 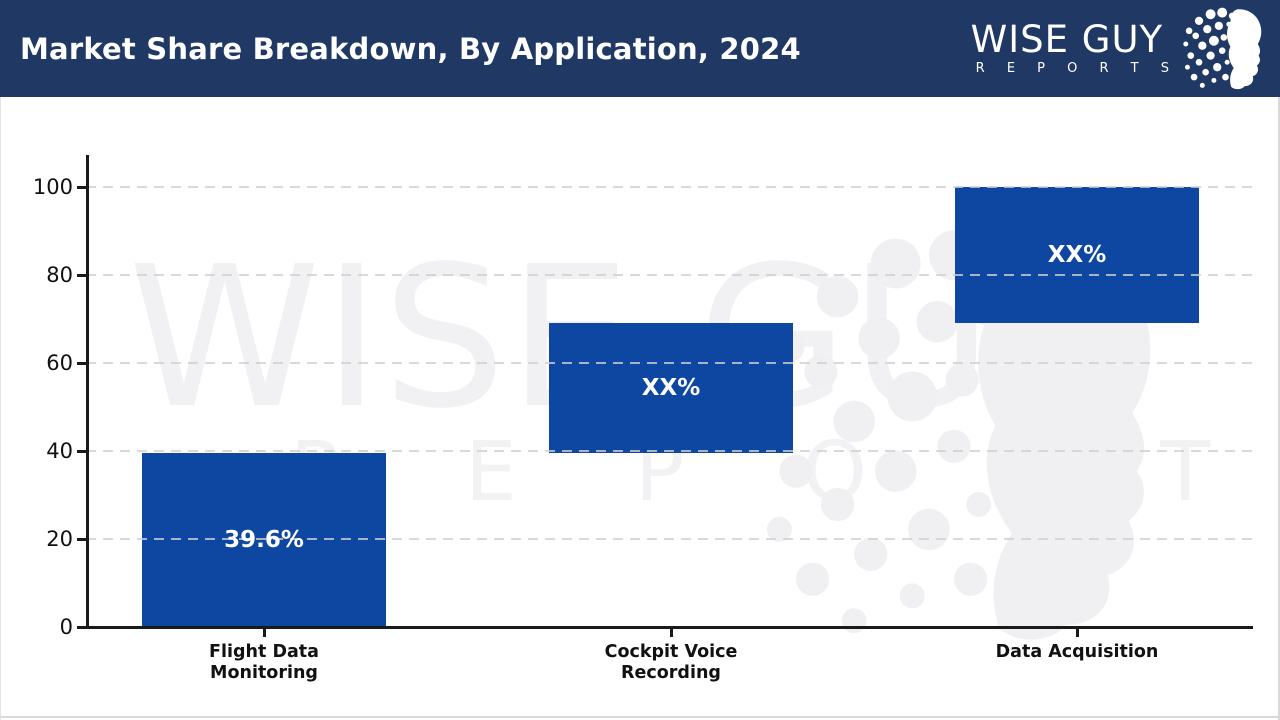 I want to click on x-axis-spine, so click(x=669, y=627).